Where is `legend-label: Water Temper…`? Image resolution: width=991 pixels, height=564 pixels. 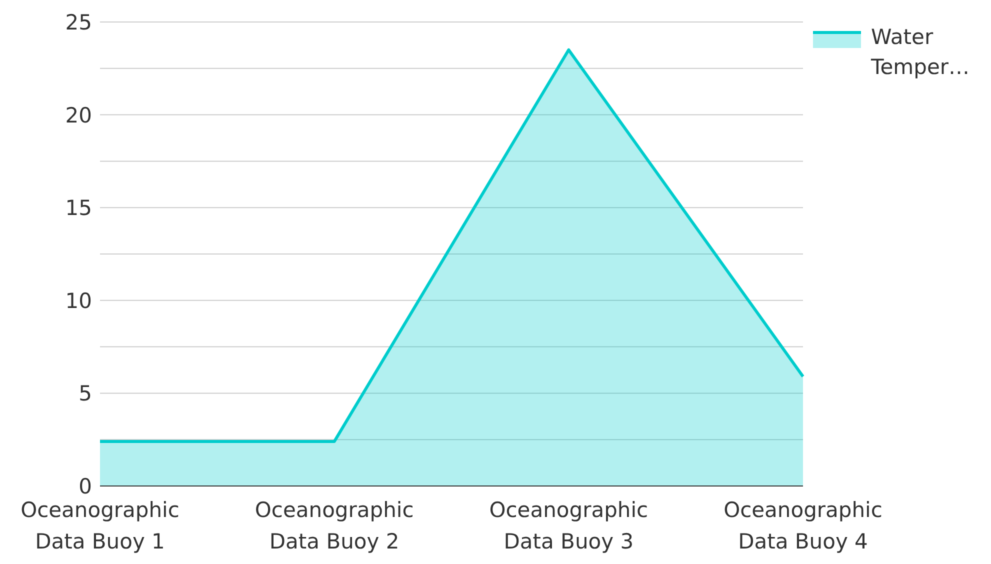 legend-label: Water Temper… is located at coordinates (921, 52).